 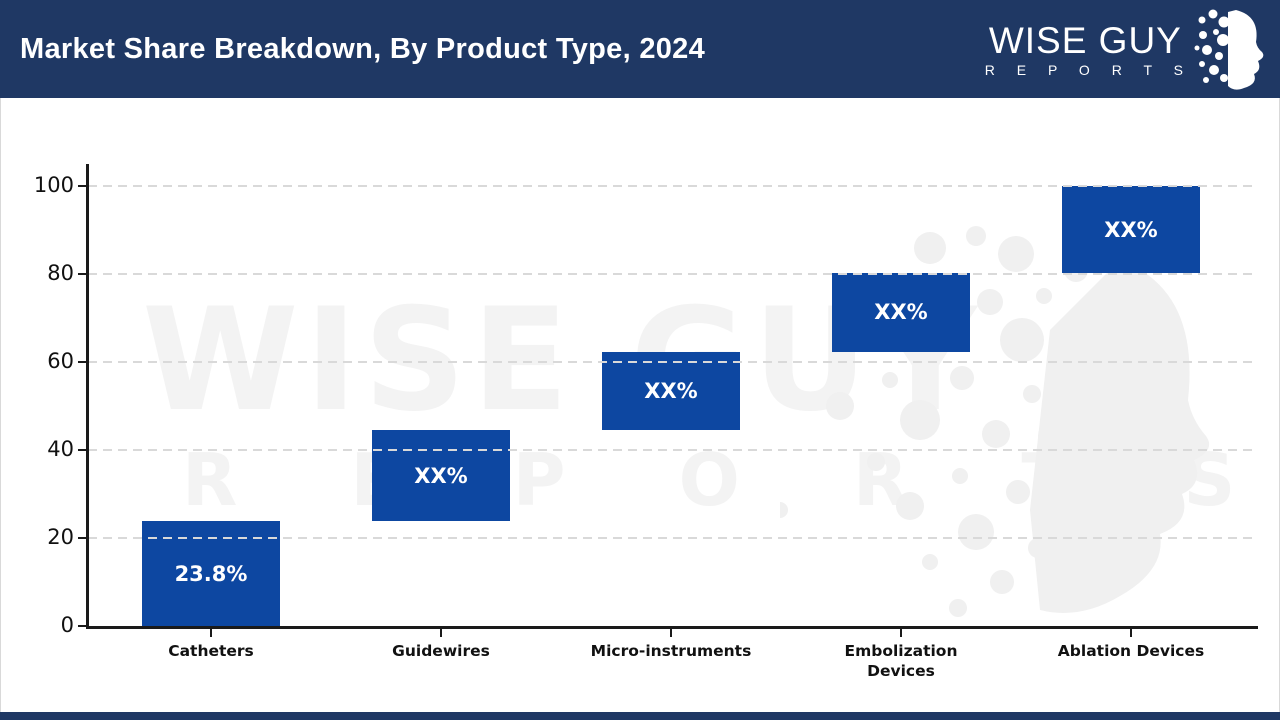 I want to click on x-axis-label-ablation-devices: Ablation Devices, so click(x=1131, y=651).